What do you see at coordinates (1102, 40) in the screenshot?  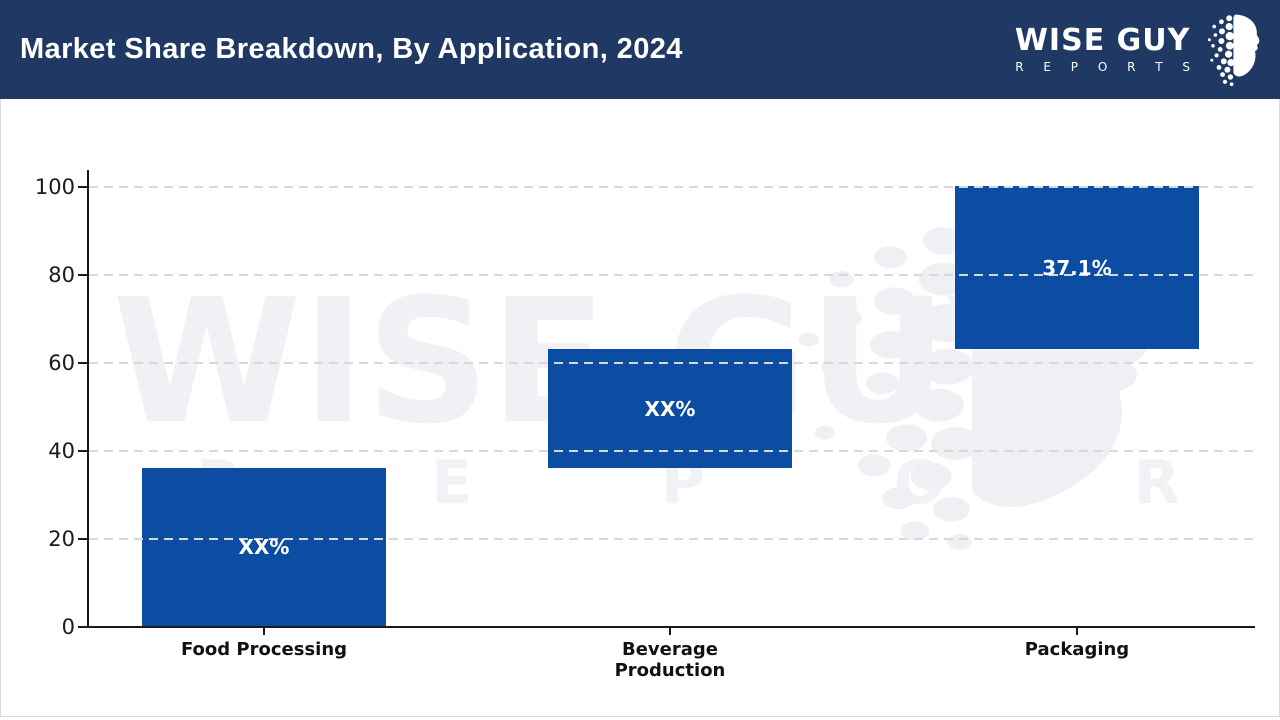 I see `brand-name: WISE GUY` at bounding box center [1102, 40].